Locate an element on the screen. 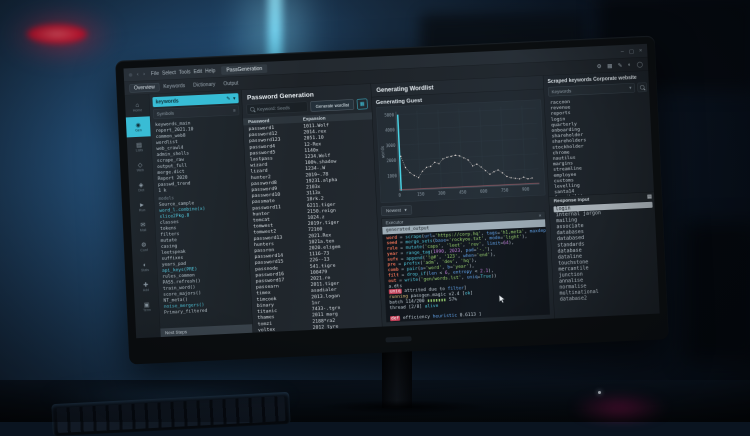  account-icon: ◯ is located at coordinates (640, 64).